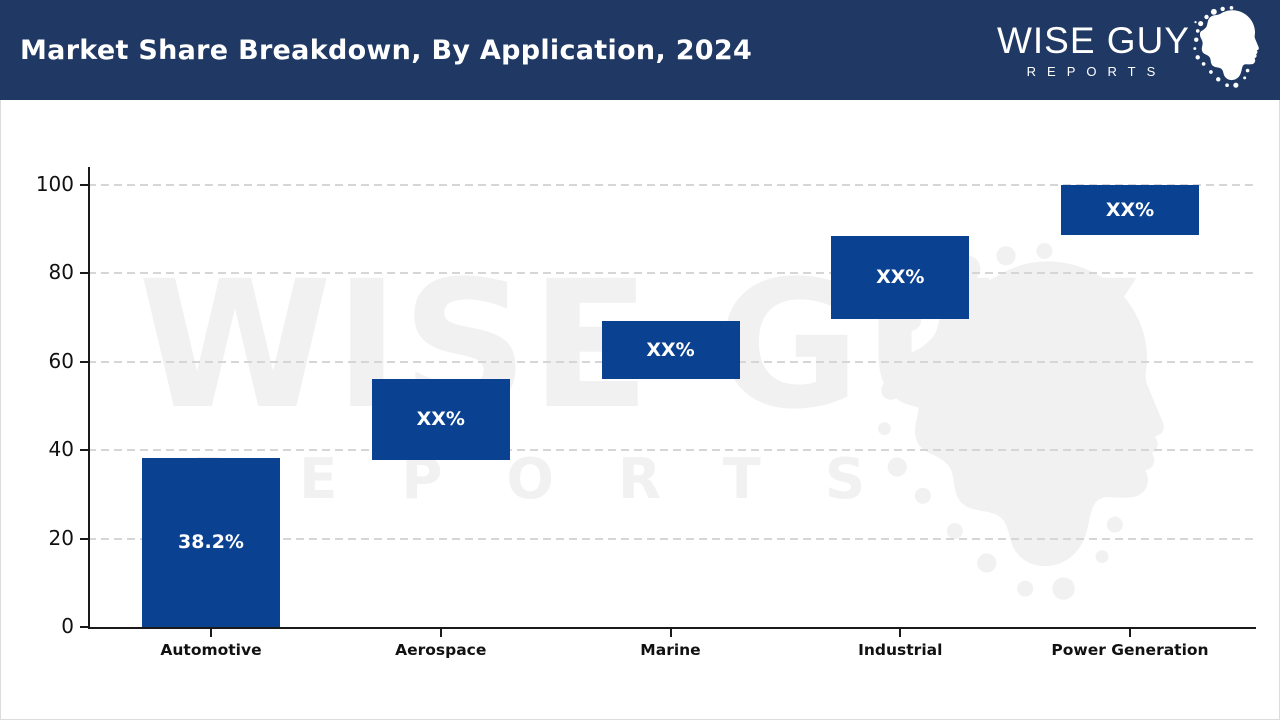 The height and width of the screenshot is (720, 1280). I want to click on x-axis-line, so click(672, 628).